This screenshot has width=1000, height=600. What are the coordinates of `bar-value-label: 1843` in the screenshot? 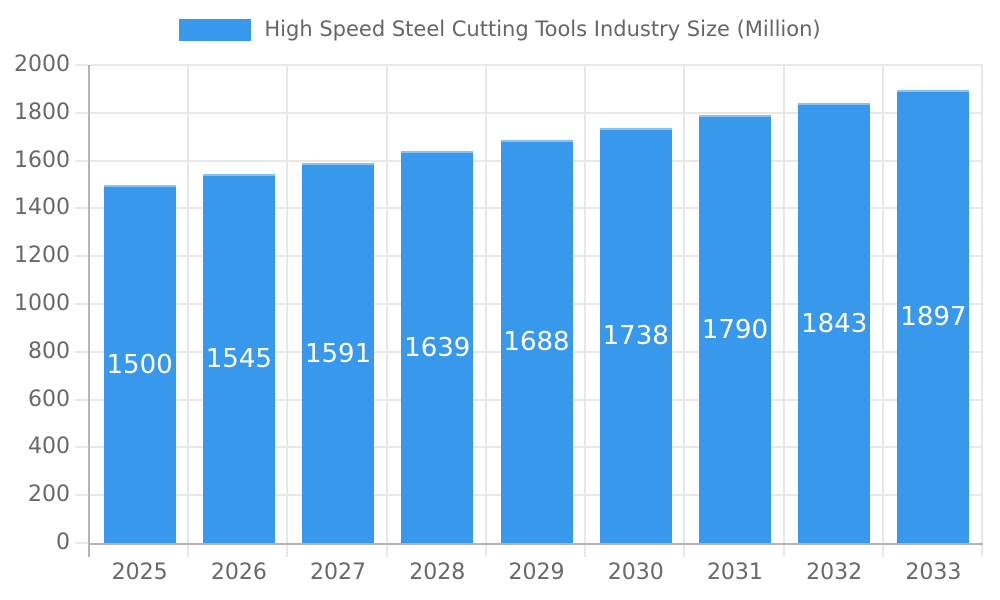 It's located at (834, 323).